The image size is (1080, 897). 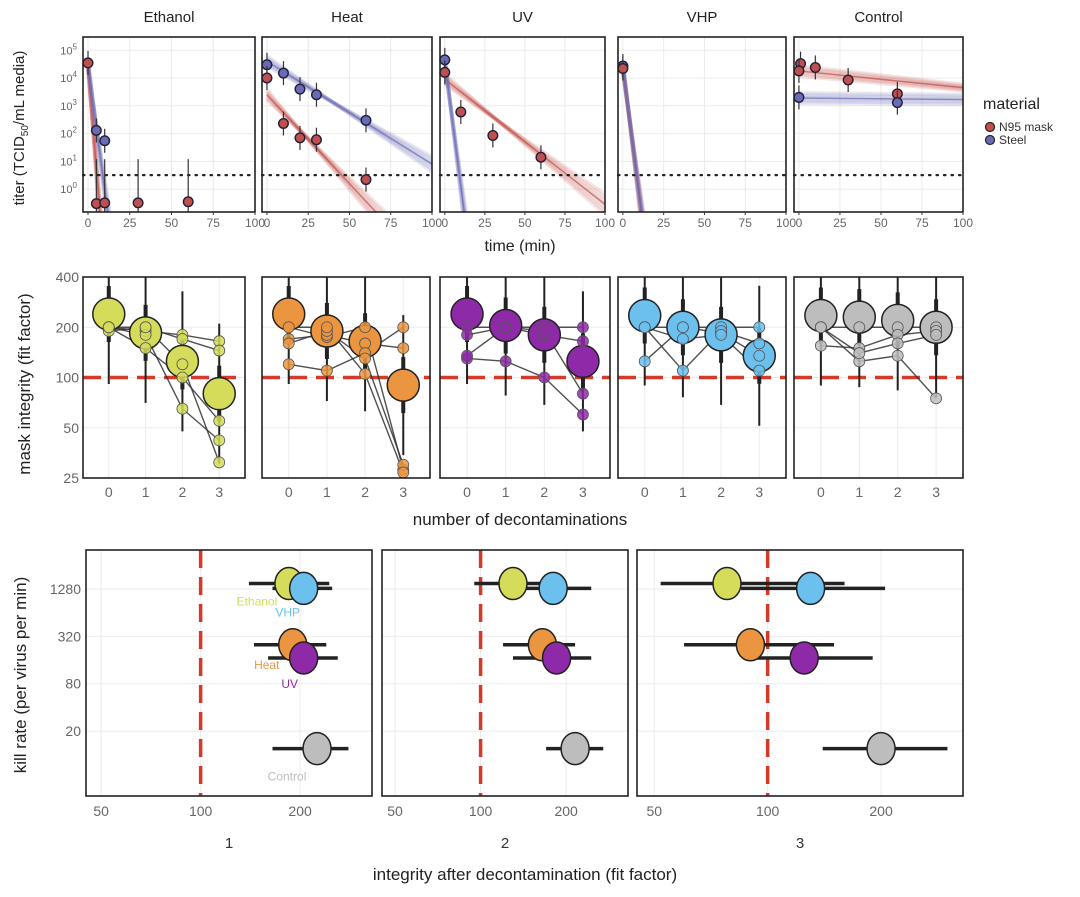 What do you see at coordinates (810, 588) in the screenshot?
I see `point-vhp` at bounding box center [810, 588].